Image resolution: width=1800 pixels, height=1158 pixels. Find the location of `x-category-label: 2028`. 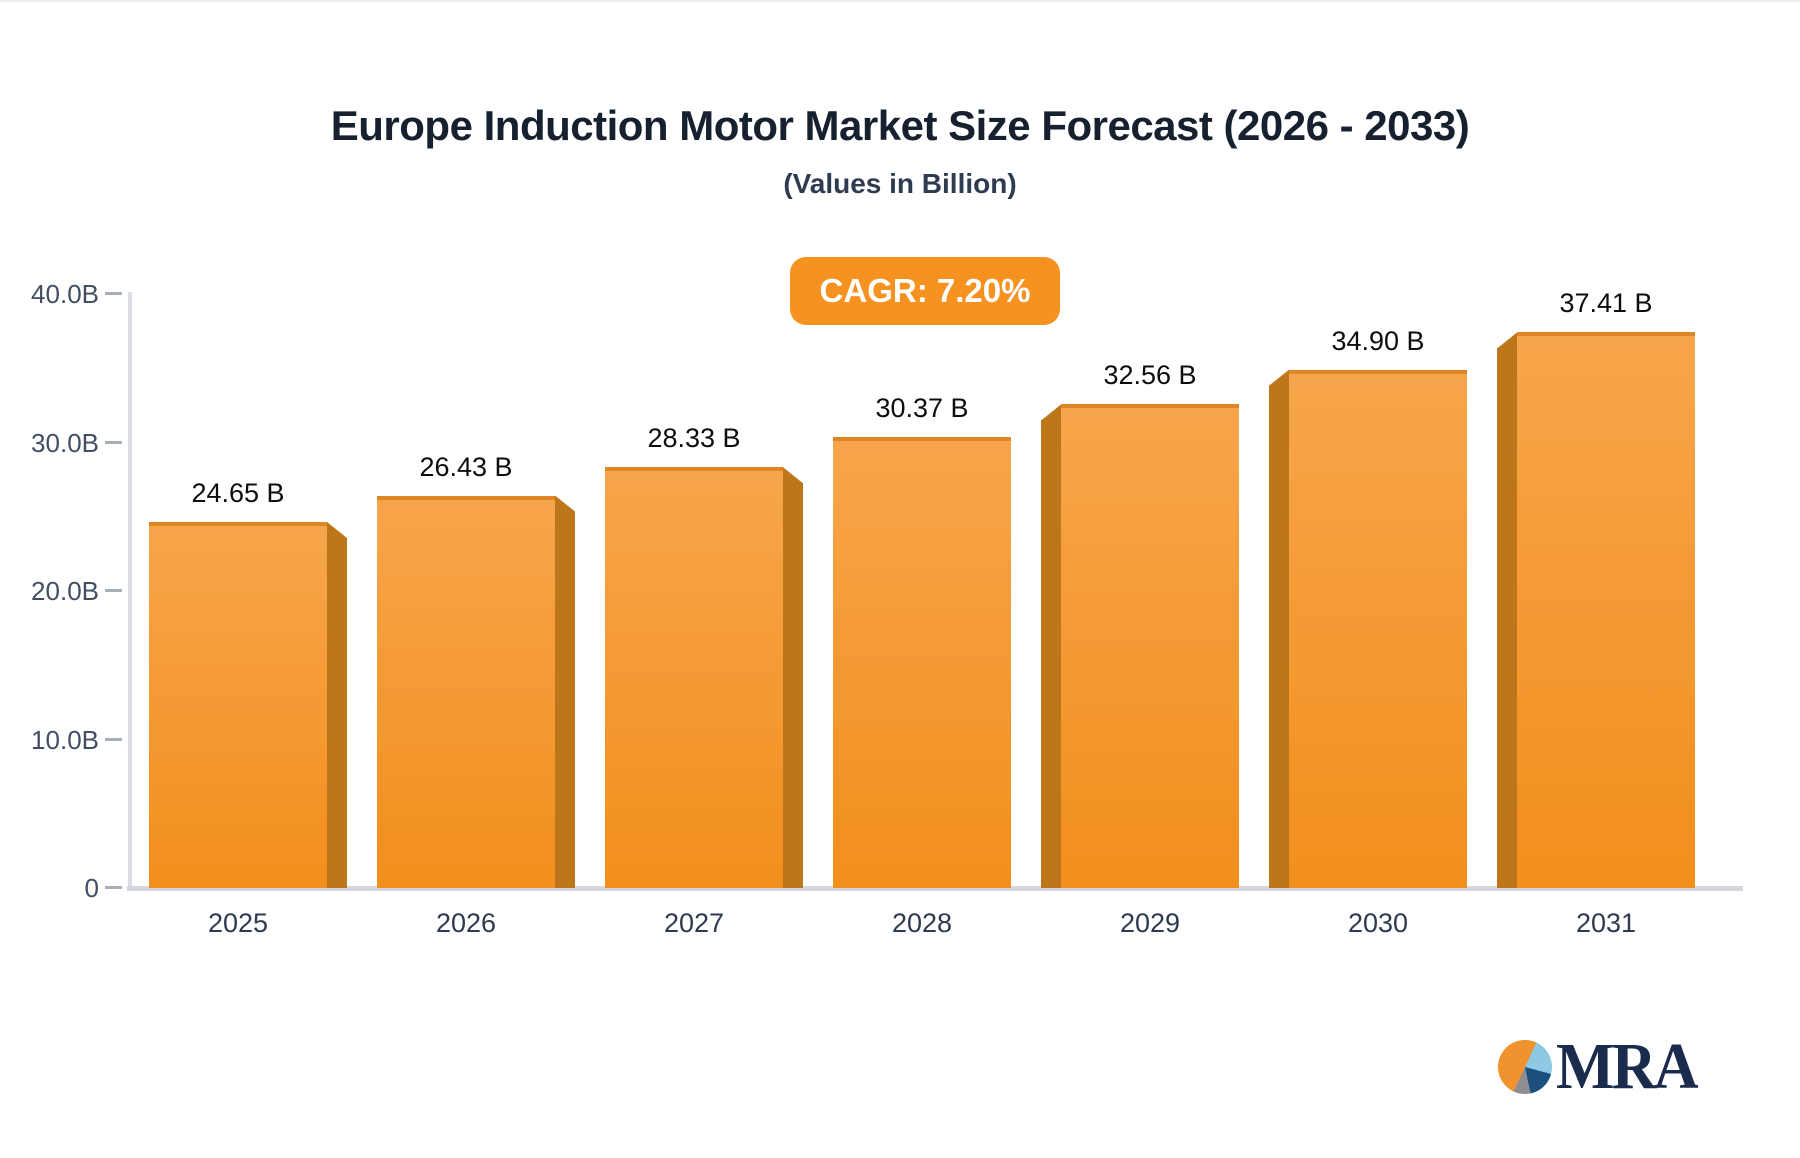

x-category-label: 2028 is located at coordinates (922, 923).